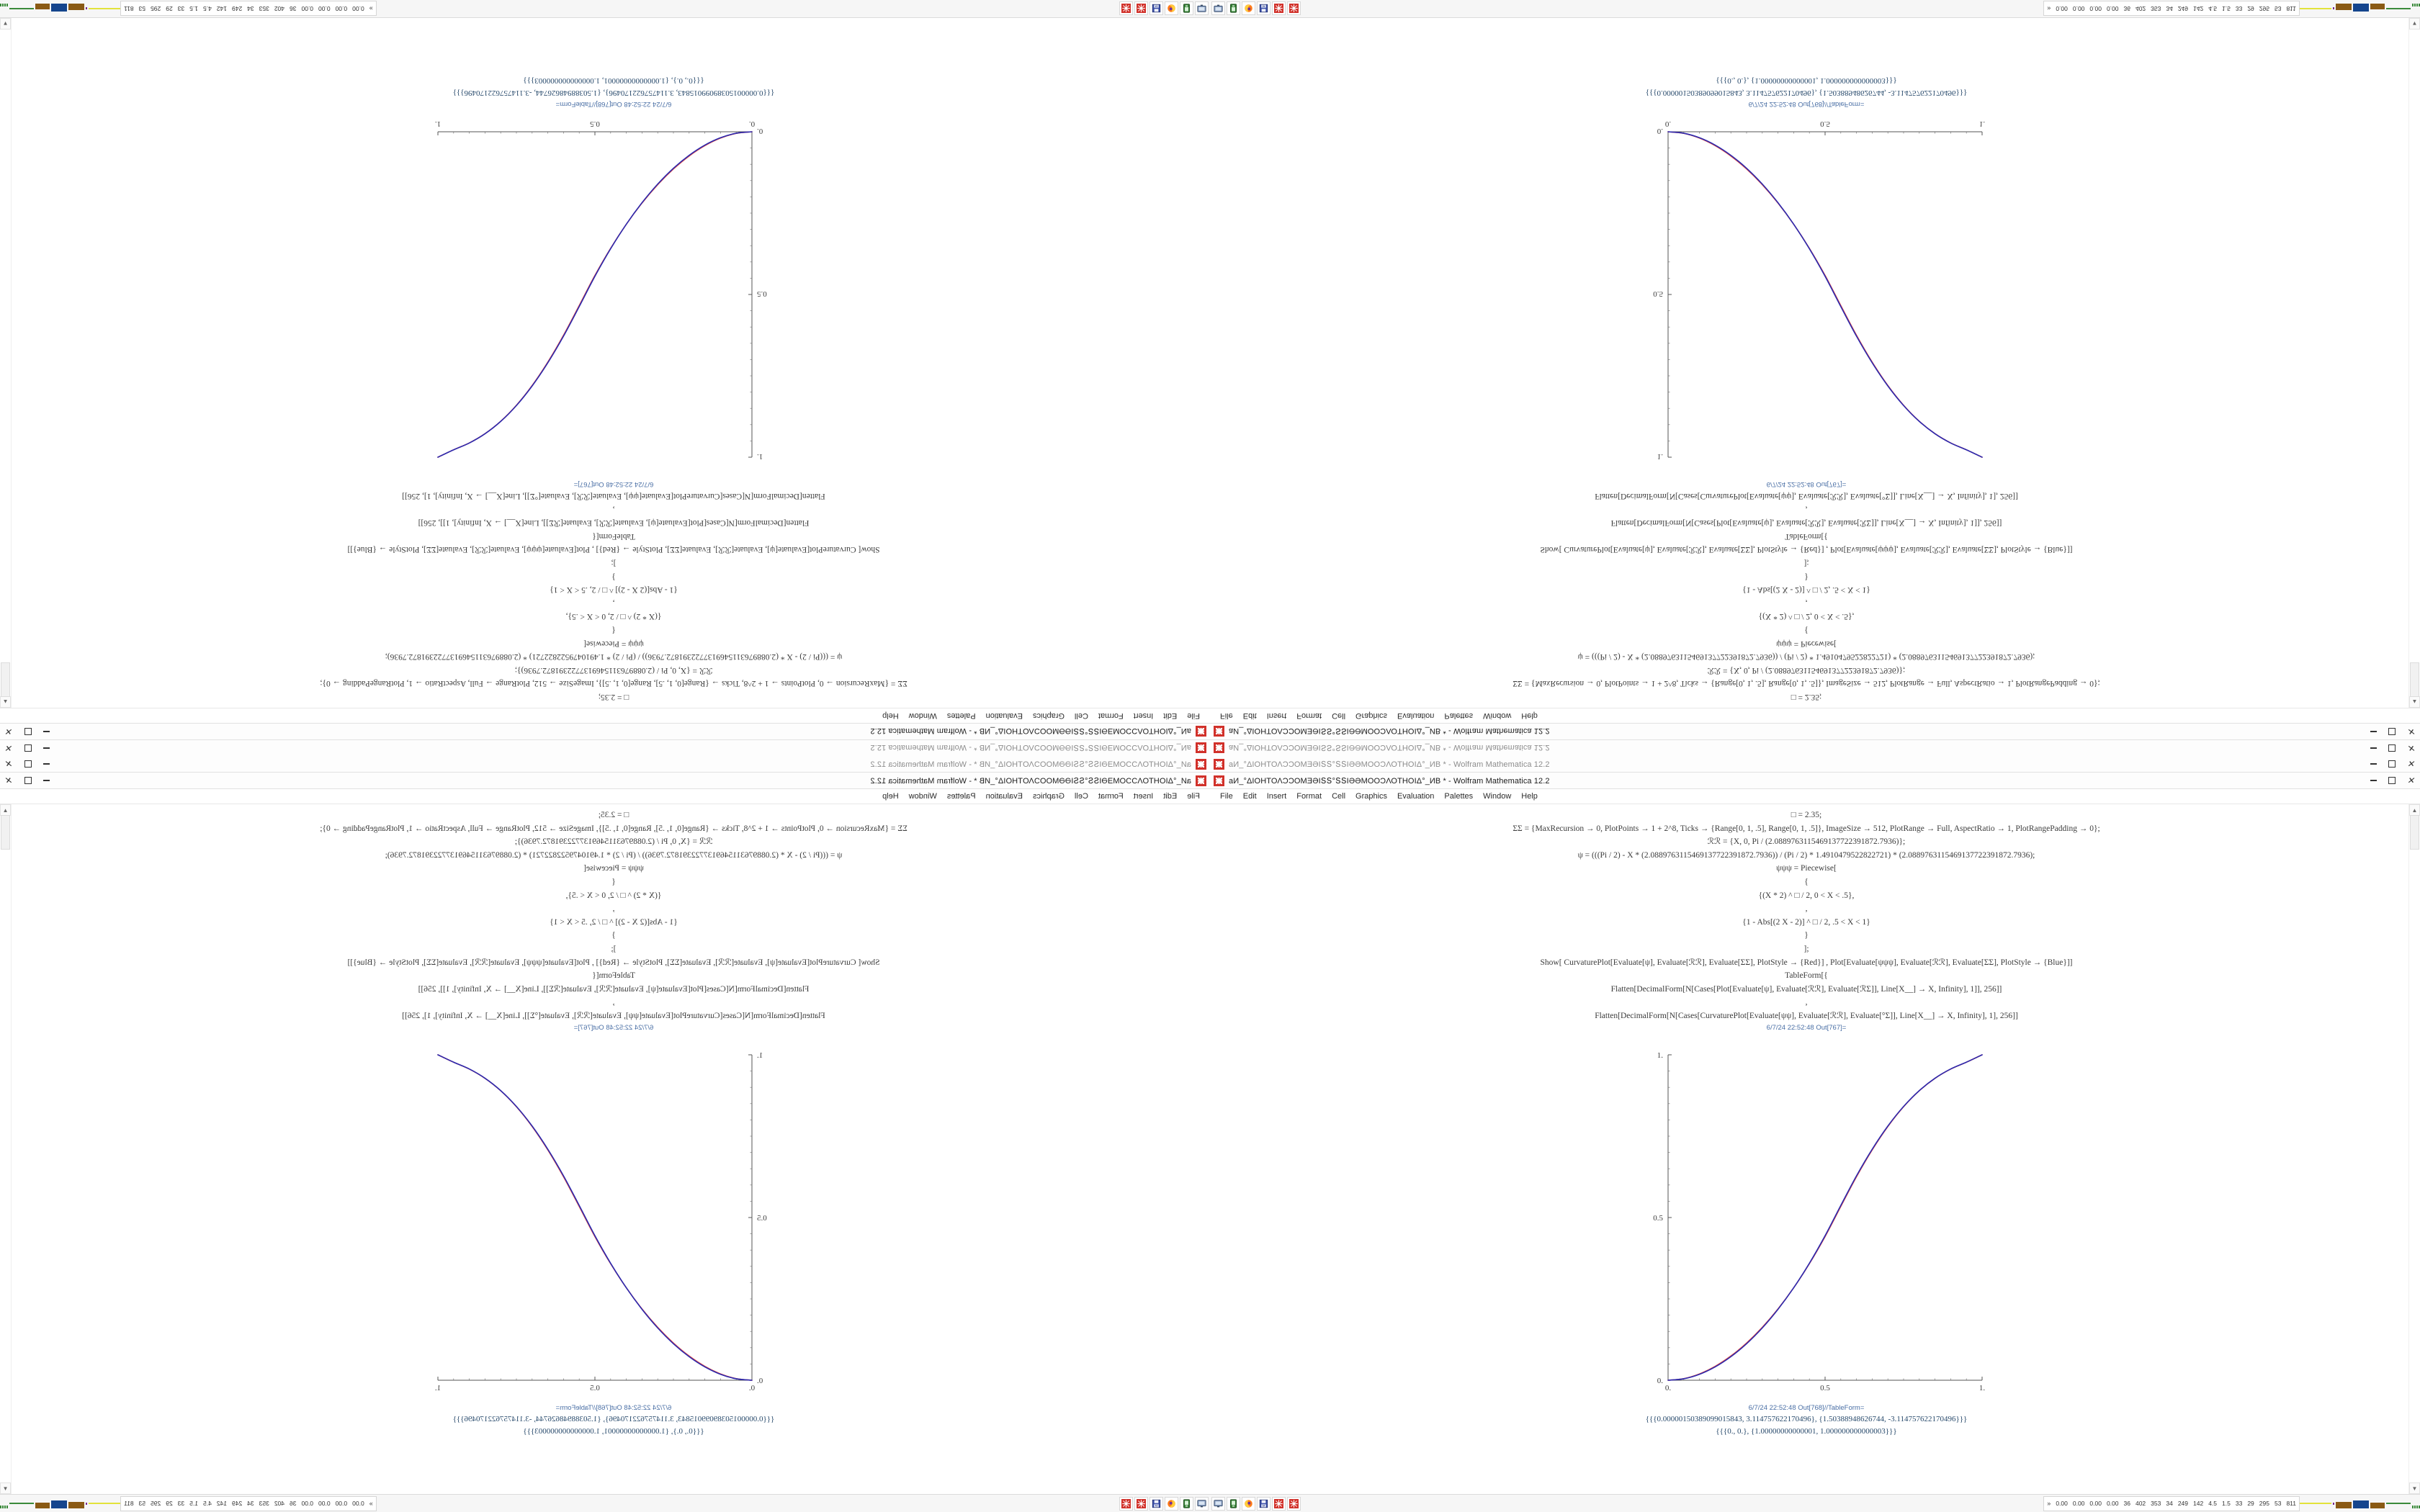 This screenshot has height=1512, width=2420. Describe the element at coordinates (9, 731) in the screenshot. I see `close-button: ✕` at that location.